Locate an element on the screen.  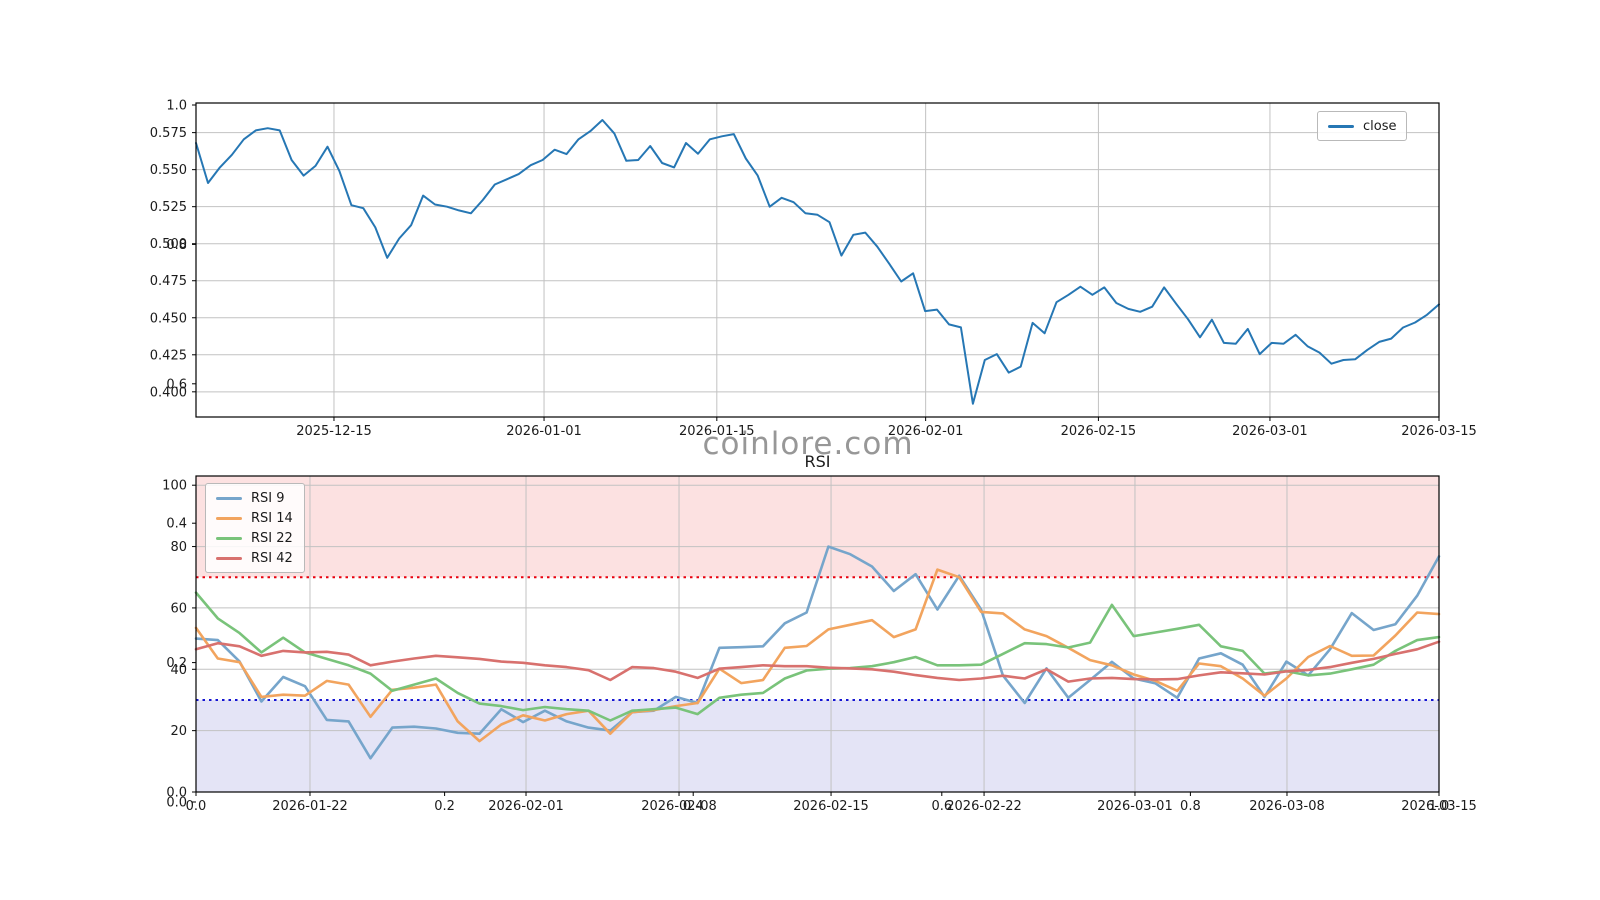
rsi-y-tick-label: 0.0 is located at coordinates (176, 793).